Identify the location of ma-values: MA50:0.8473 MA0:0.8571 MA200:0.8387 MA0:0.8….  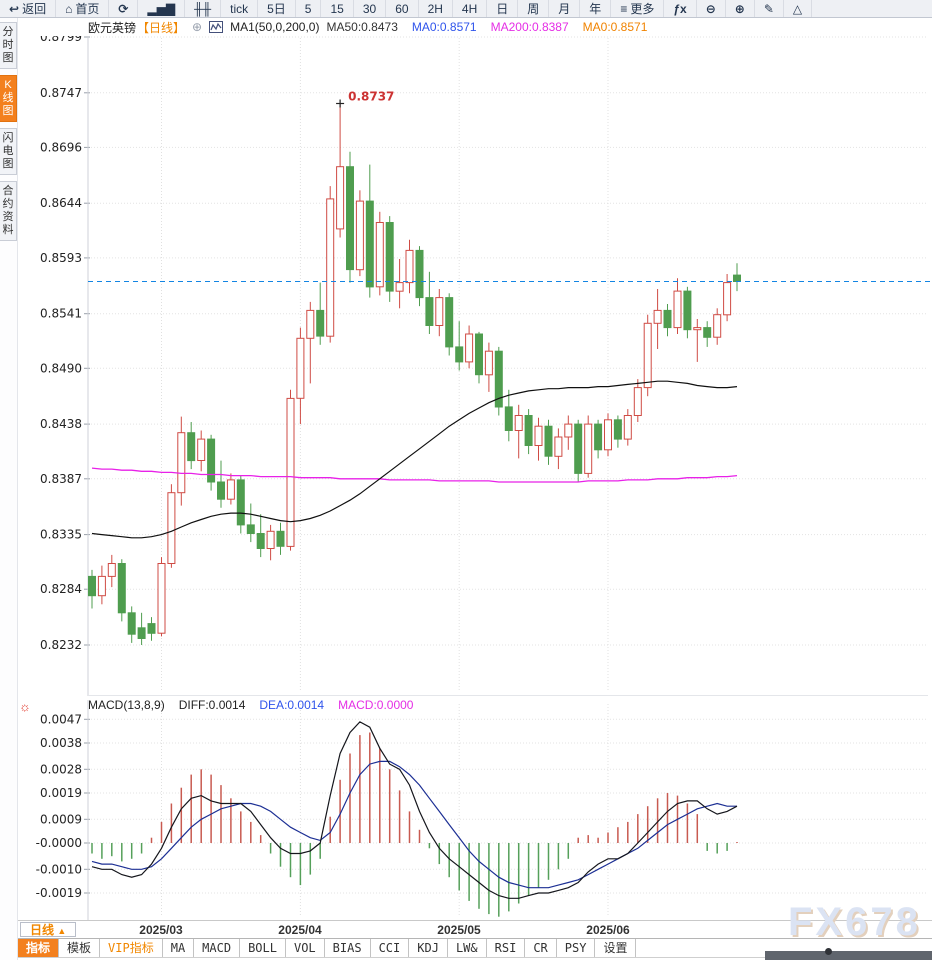
(486, 27).